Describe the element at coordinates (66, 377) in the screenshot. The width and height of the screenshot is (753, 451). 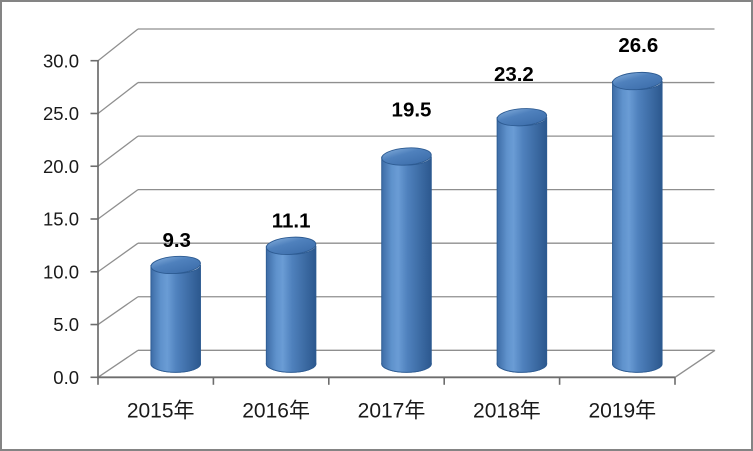
I see `y-tick-label-0.0: 0.0` at that location.